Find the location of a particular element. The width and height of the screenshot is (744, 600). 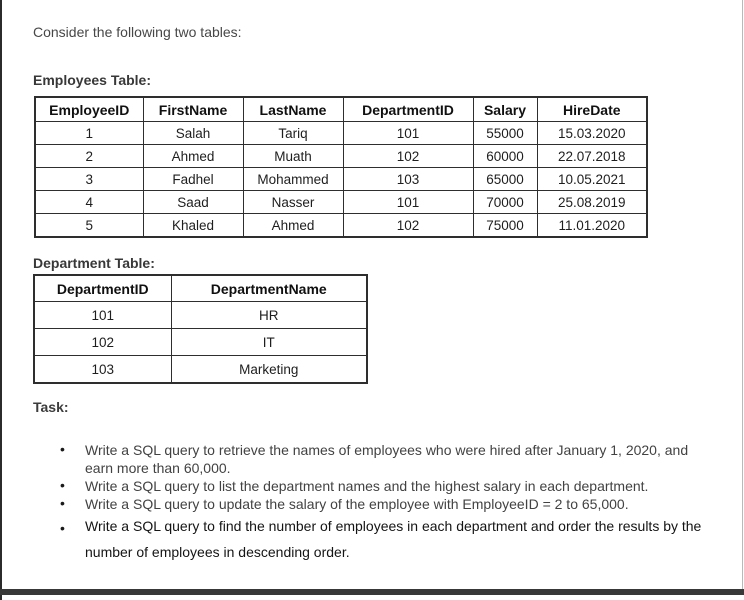

table-cell: HR is located at coordinates (269, 315).